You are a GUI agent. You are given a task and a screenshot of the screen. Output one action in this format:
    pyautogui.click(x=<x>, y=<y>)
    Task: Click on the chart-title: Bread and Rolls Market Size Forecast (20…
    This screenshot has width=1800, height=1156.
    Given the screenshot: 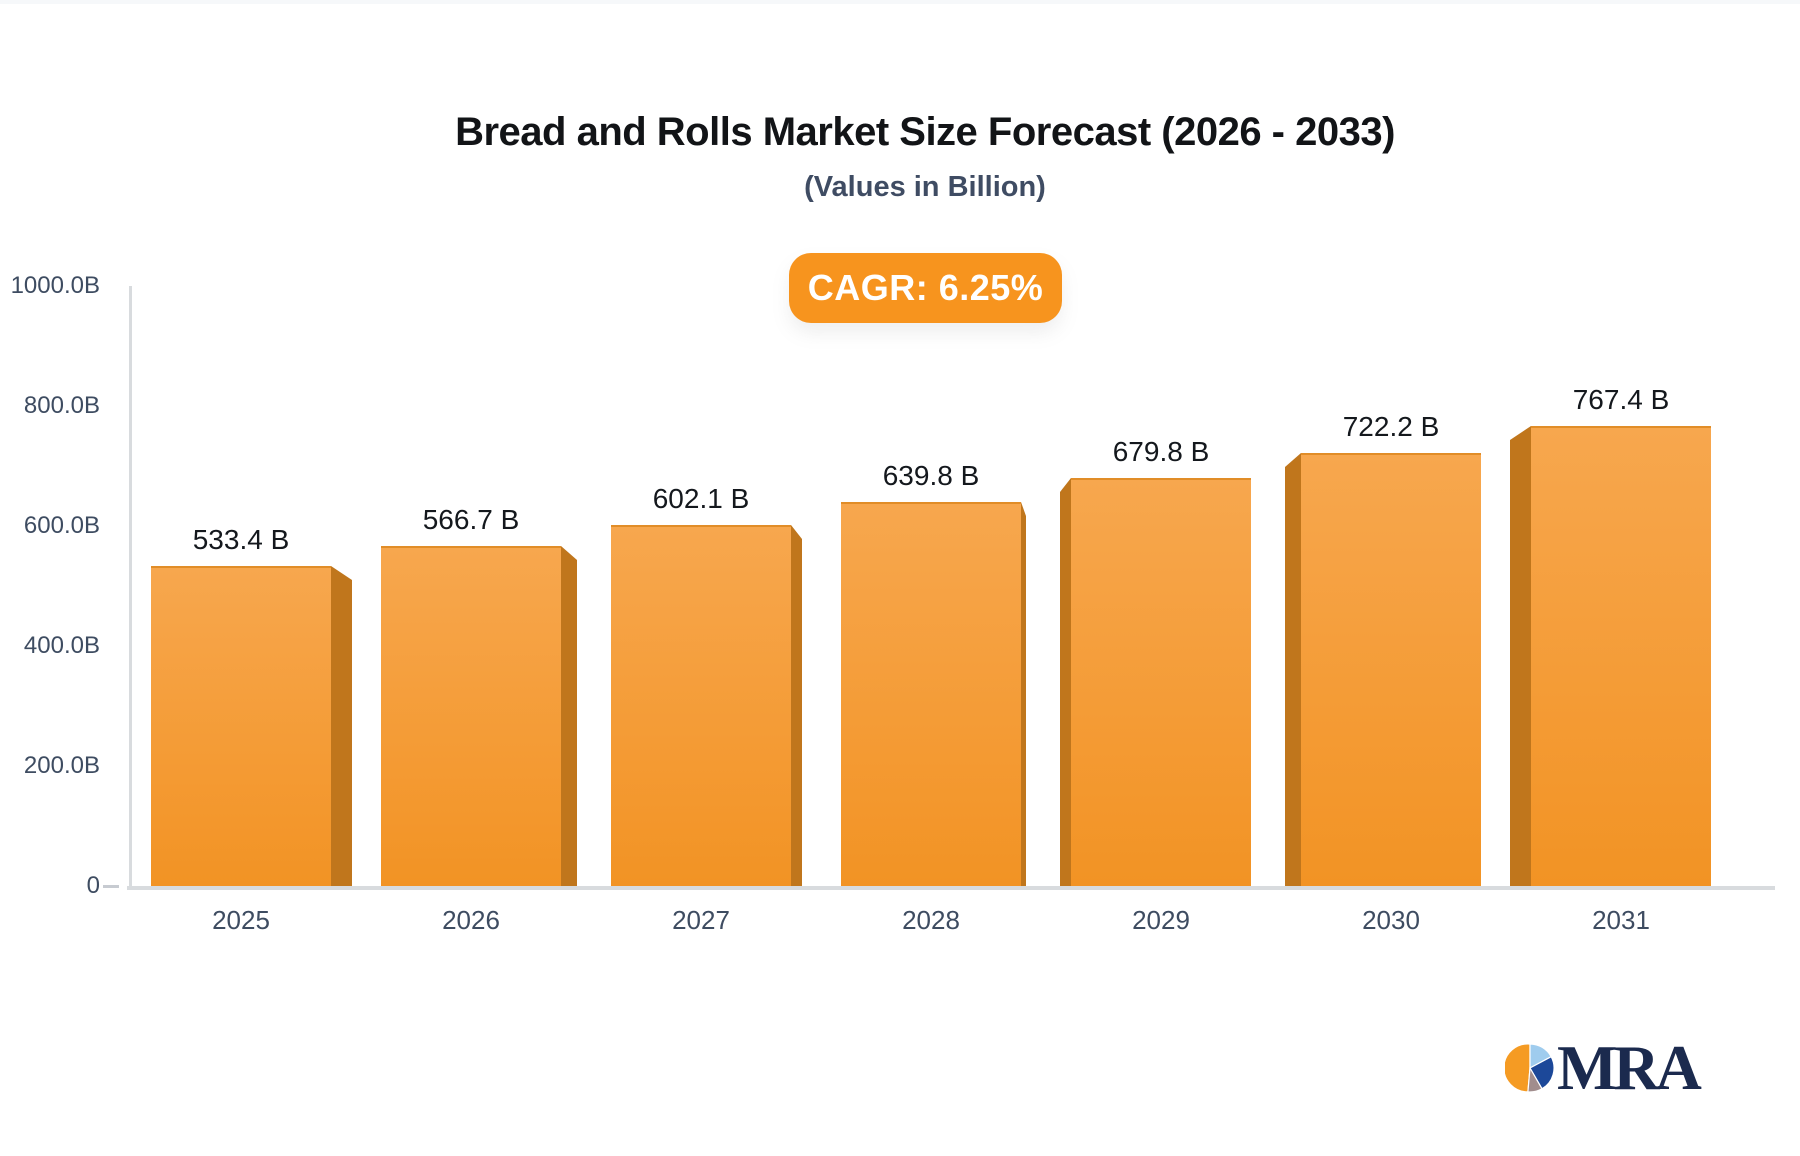 What is the action you would take?
    pyautogui.click(x=925, y=132)
    